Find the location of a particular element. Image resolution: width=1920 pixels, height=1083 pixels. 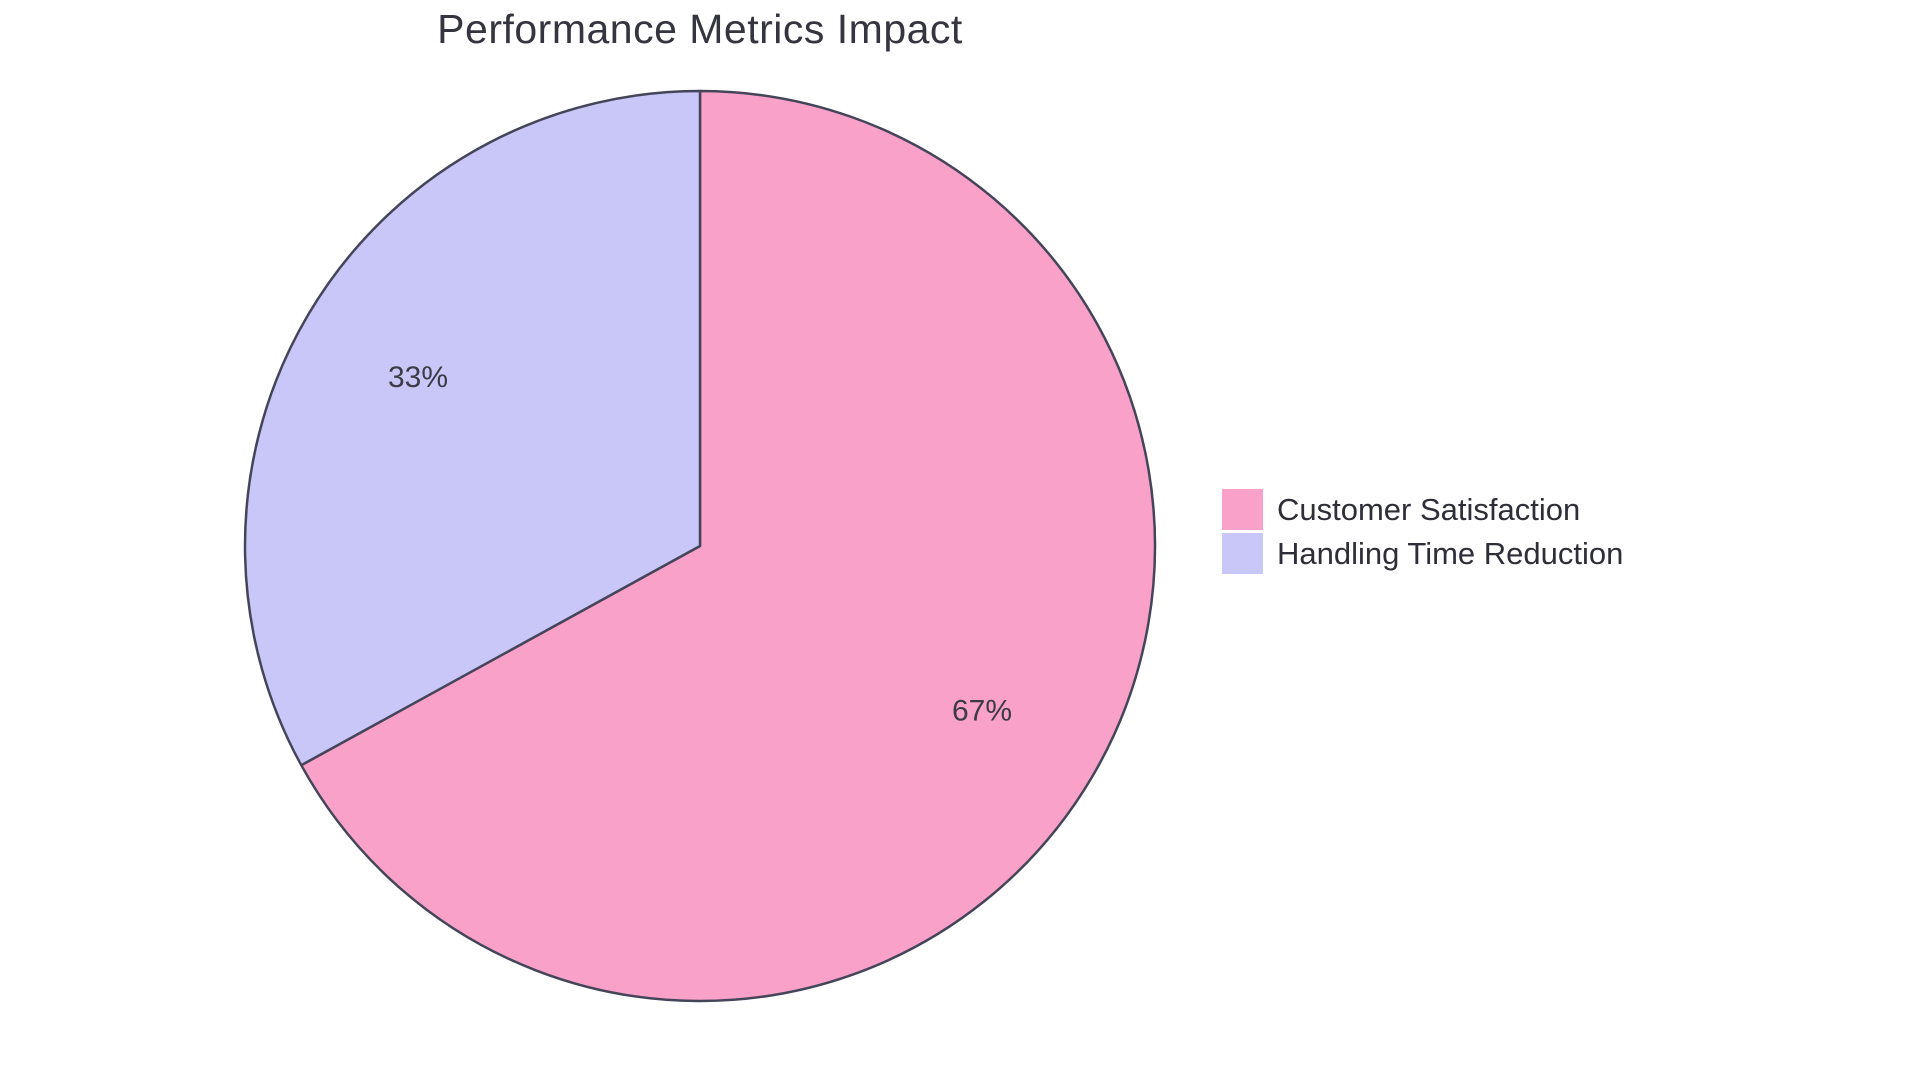

legend-item-handling-time-reduction: Handling Time Reduction is located at coordinates (1422, 553).